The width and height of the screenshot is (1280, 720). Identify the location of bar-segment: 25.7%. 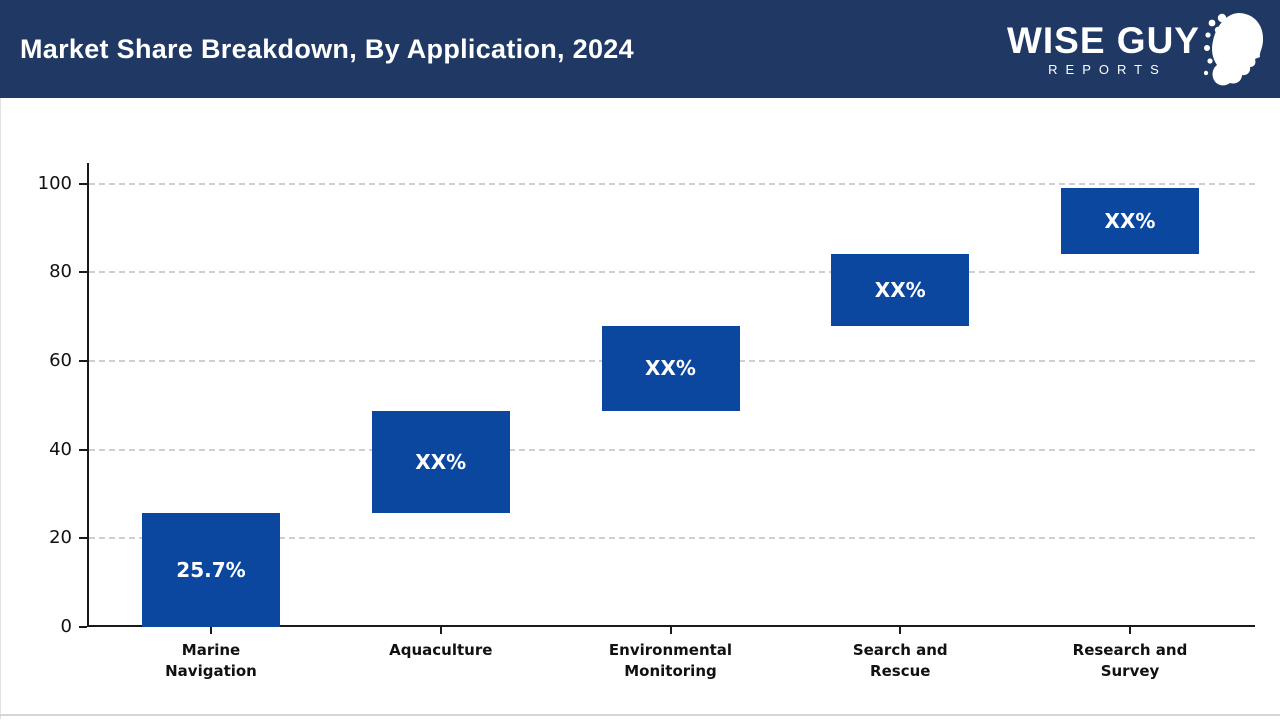
(211, 570).